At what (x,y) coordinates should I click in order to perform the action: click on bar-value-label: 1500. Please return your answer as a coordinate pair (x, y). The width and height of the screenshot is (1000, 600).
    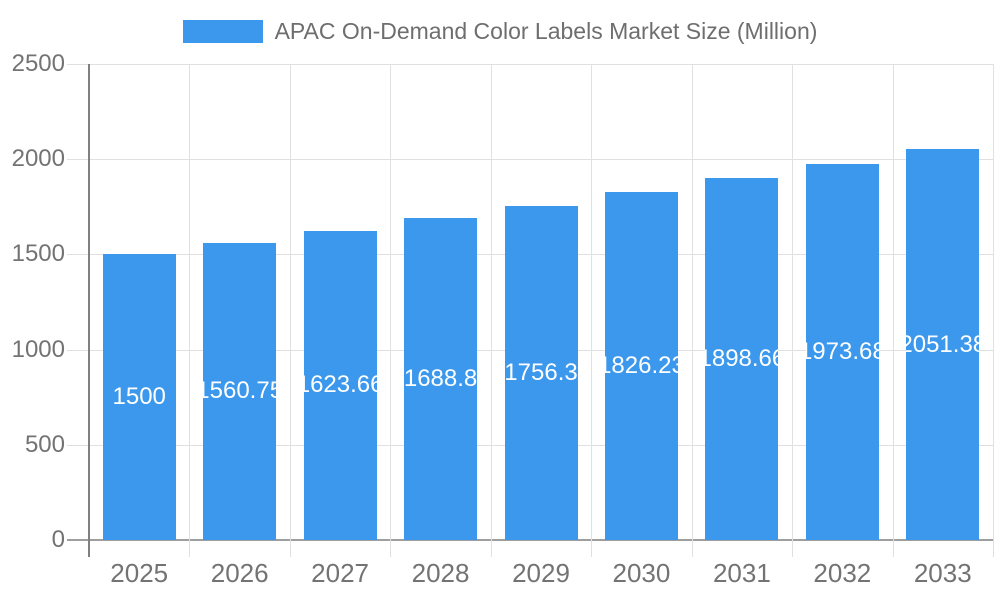
    Looking at the image, I should click on (139, 397).